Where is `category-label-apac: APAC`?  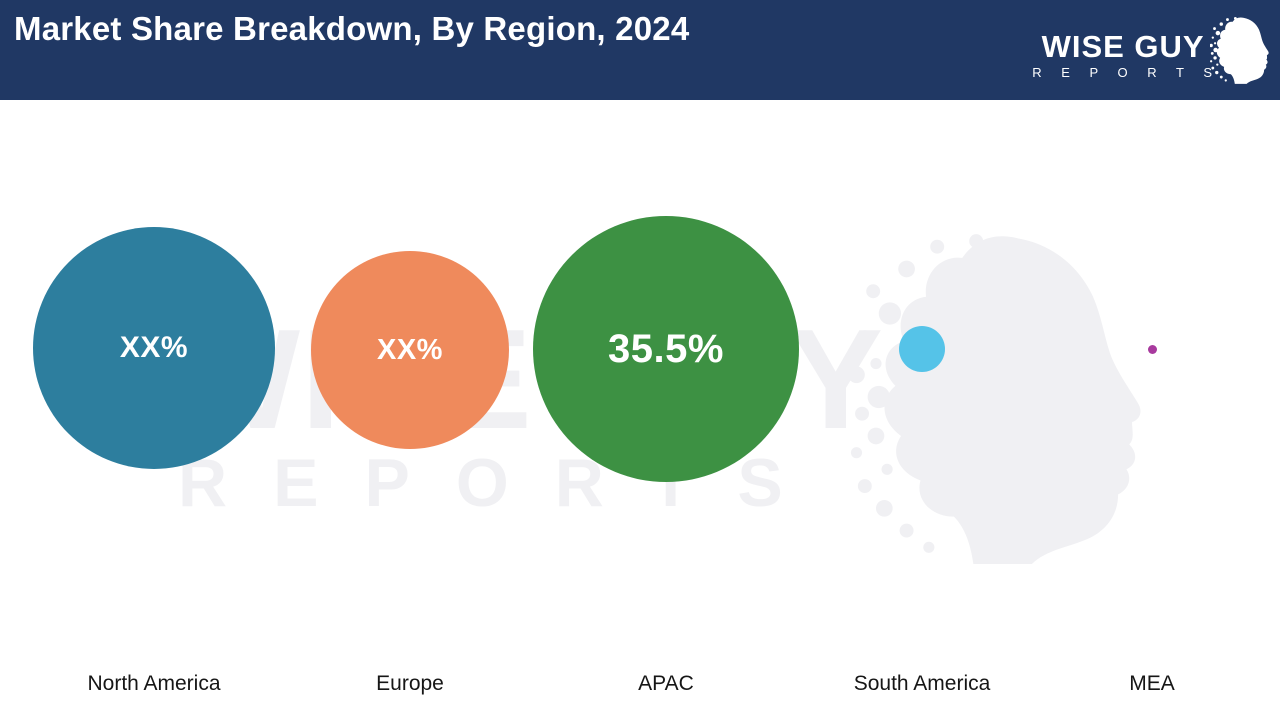 category-label-apac: APAC is located at coordinates (666, 683).